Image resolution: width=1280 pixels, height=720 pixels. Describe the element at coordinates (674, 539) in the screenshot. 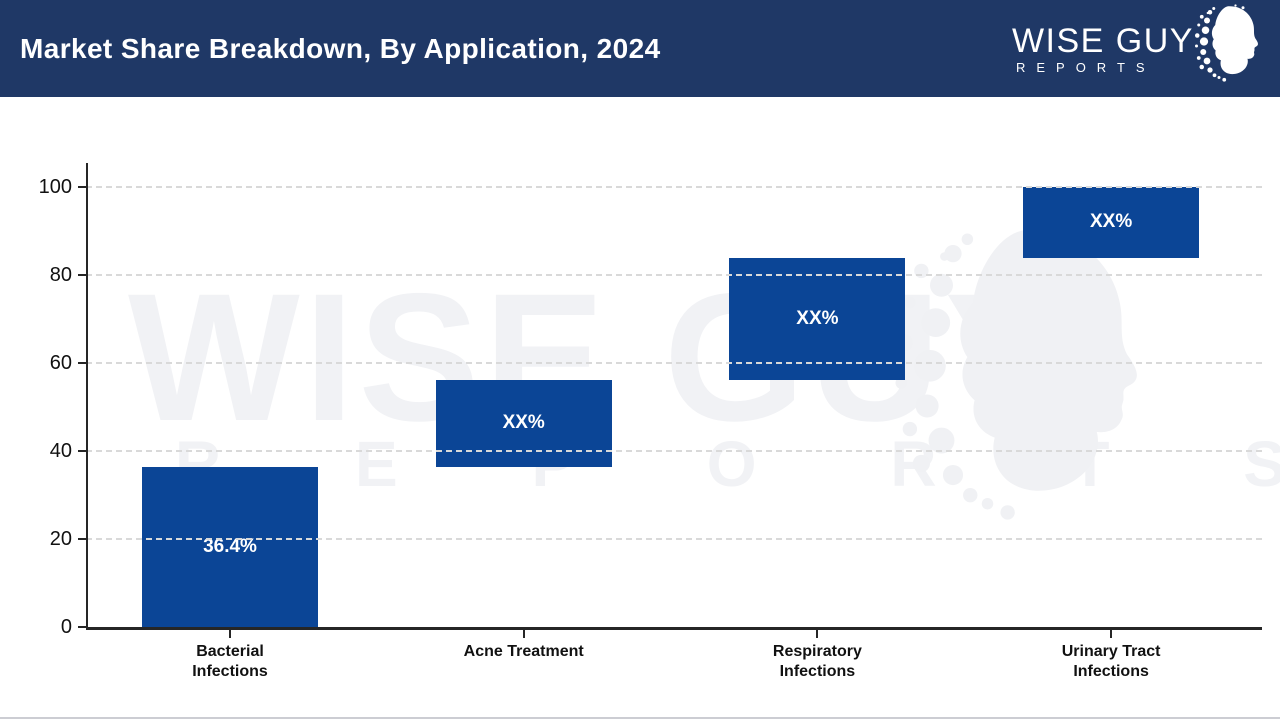

I see `gridline-y20` at that location.